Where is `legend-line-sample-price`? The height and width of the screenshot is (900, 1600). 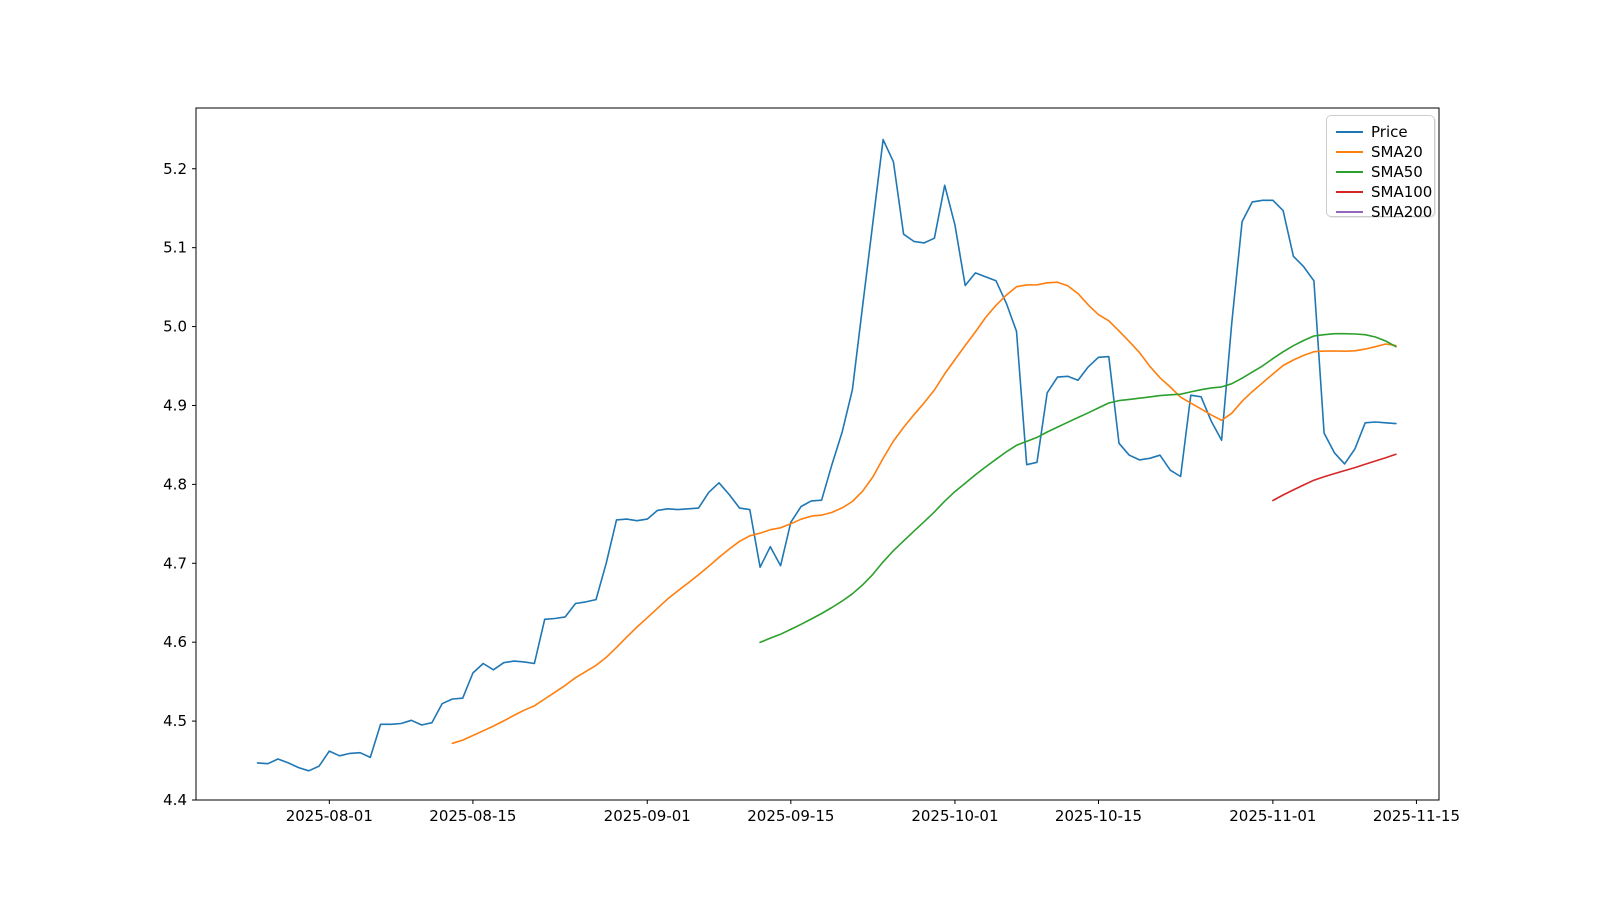
legend-line-sample-price is located at coordinates (1349, 132).